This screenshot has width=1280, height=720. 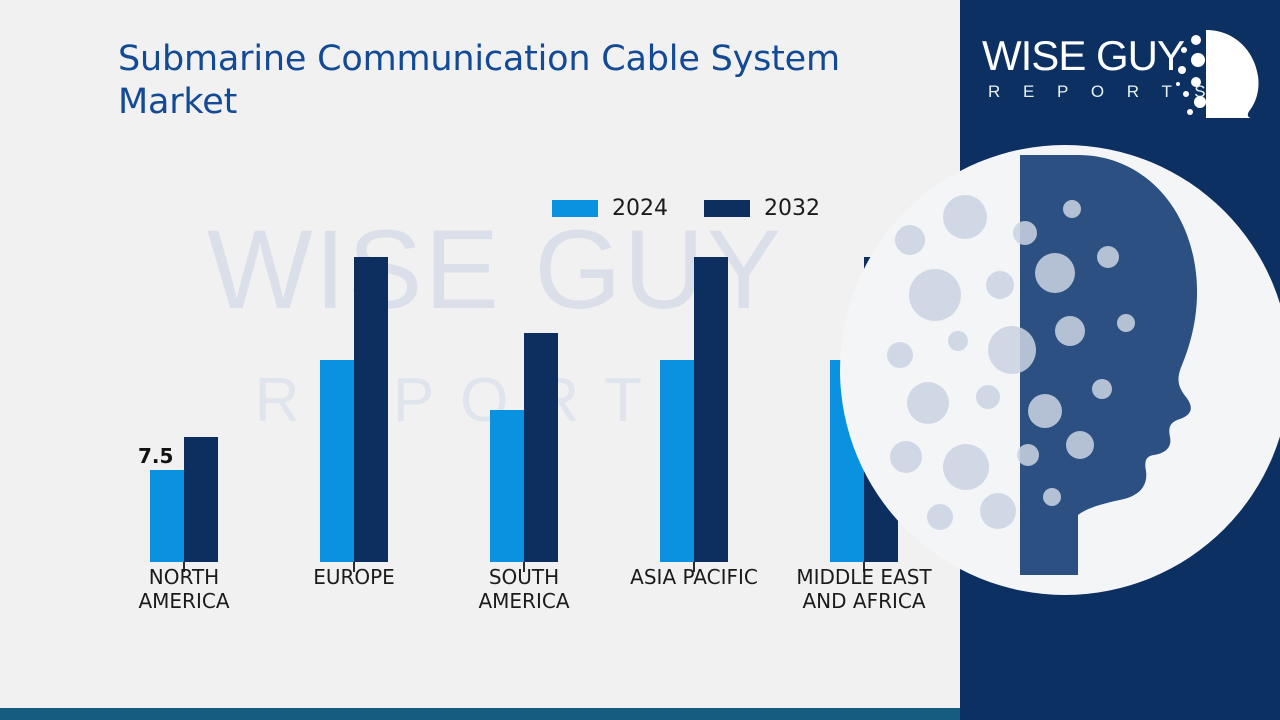 I want to click on x-axis-tick-label: NORTH AMERICA, so click(x=184, y=589).